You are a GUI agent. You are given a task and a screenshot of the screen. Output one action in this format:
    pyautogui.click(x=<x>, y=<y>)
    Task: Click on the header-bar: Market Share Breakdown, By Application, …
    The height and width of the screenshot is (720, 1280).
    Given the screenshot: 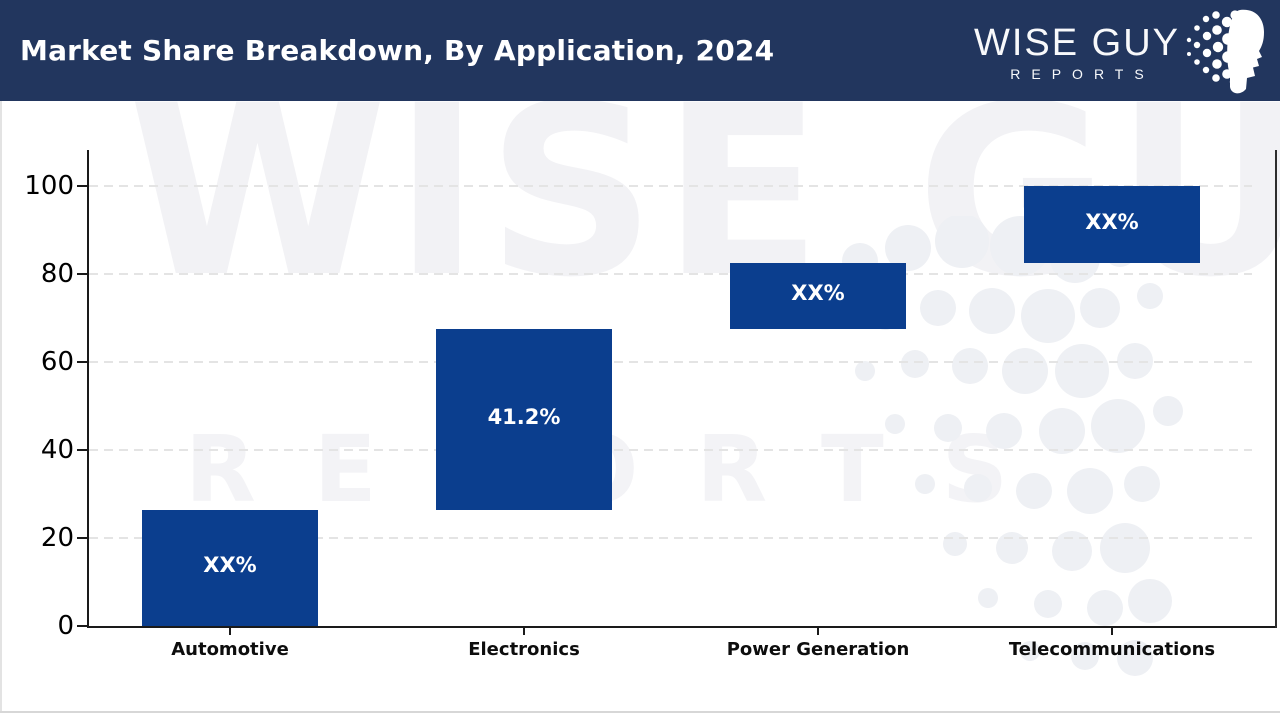 What is the action you would take?
    pyautogui.click(x=640, y=50)
    